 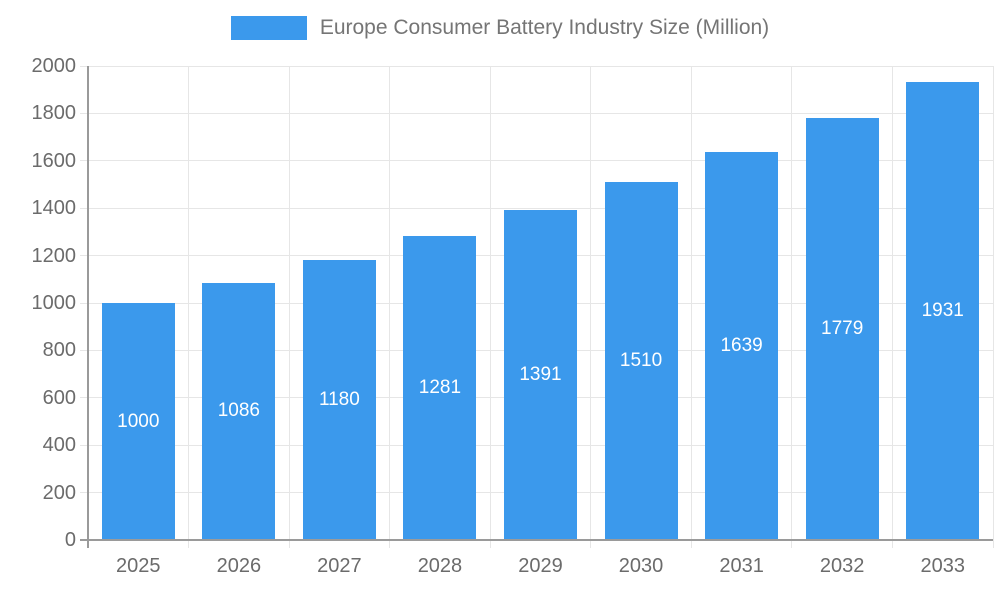 I want to click on bar-value-label: 1931, so click(x=942, y=311).